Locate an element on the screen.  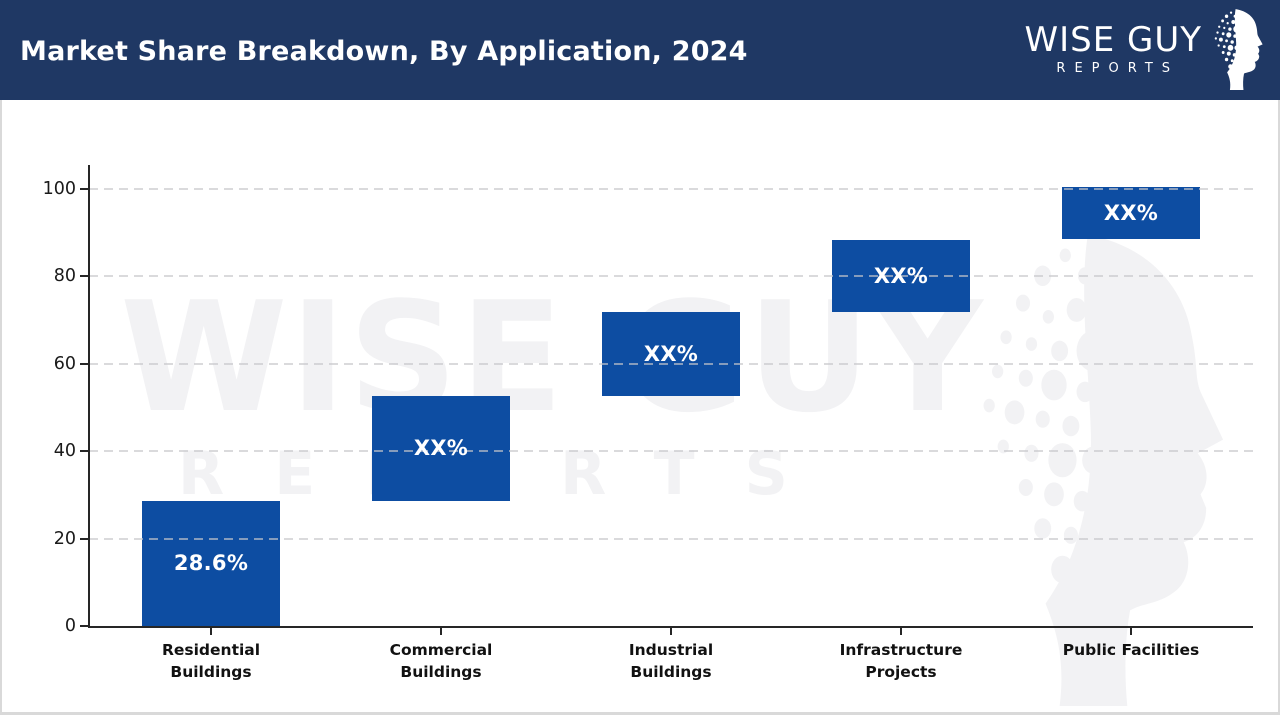
x-tick-mark-public-facilities is located at coordinates (1131, 631).